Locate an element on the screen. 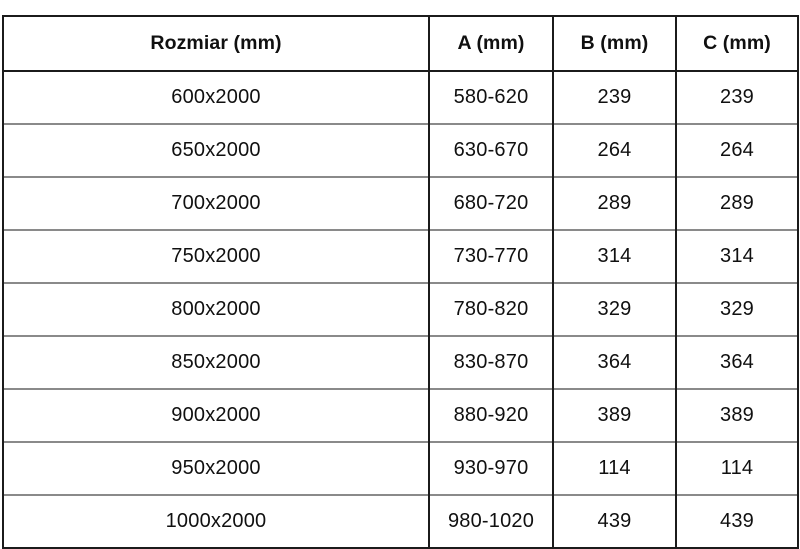 This screenshot has width=800, height=549. table-header: Rozmiar (mm) A (mm) B (mm) C (mm) X (mm) is located at coordinates (400, 44).